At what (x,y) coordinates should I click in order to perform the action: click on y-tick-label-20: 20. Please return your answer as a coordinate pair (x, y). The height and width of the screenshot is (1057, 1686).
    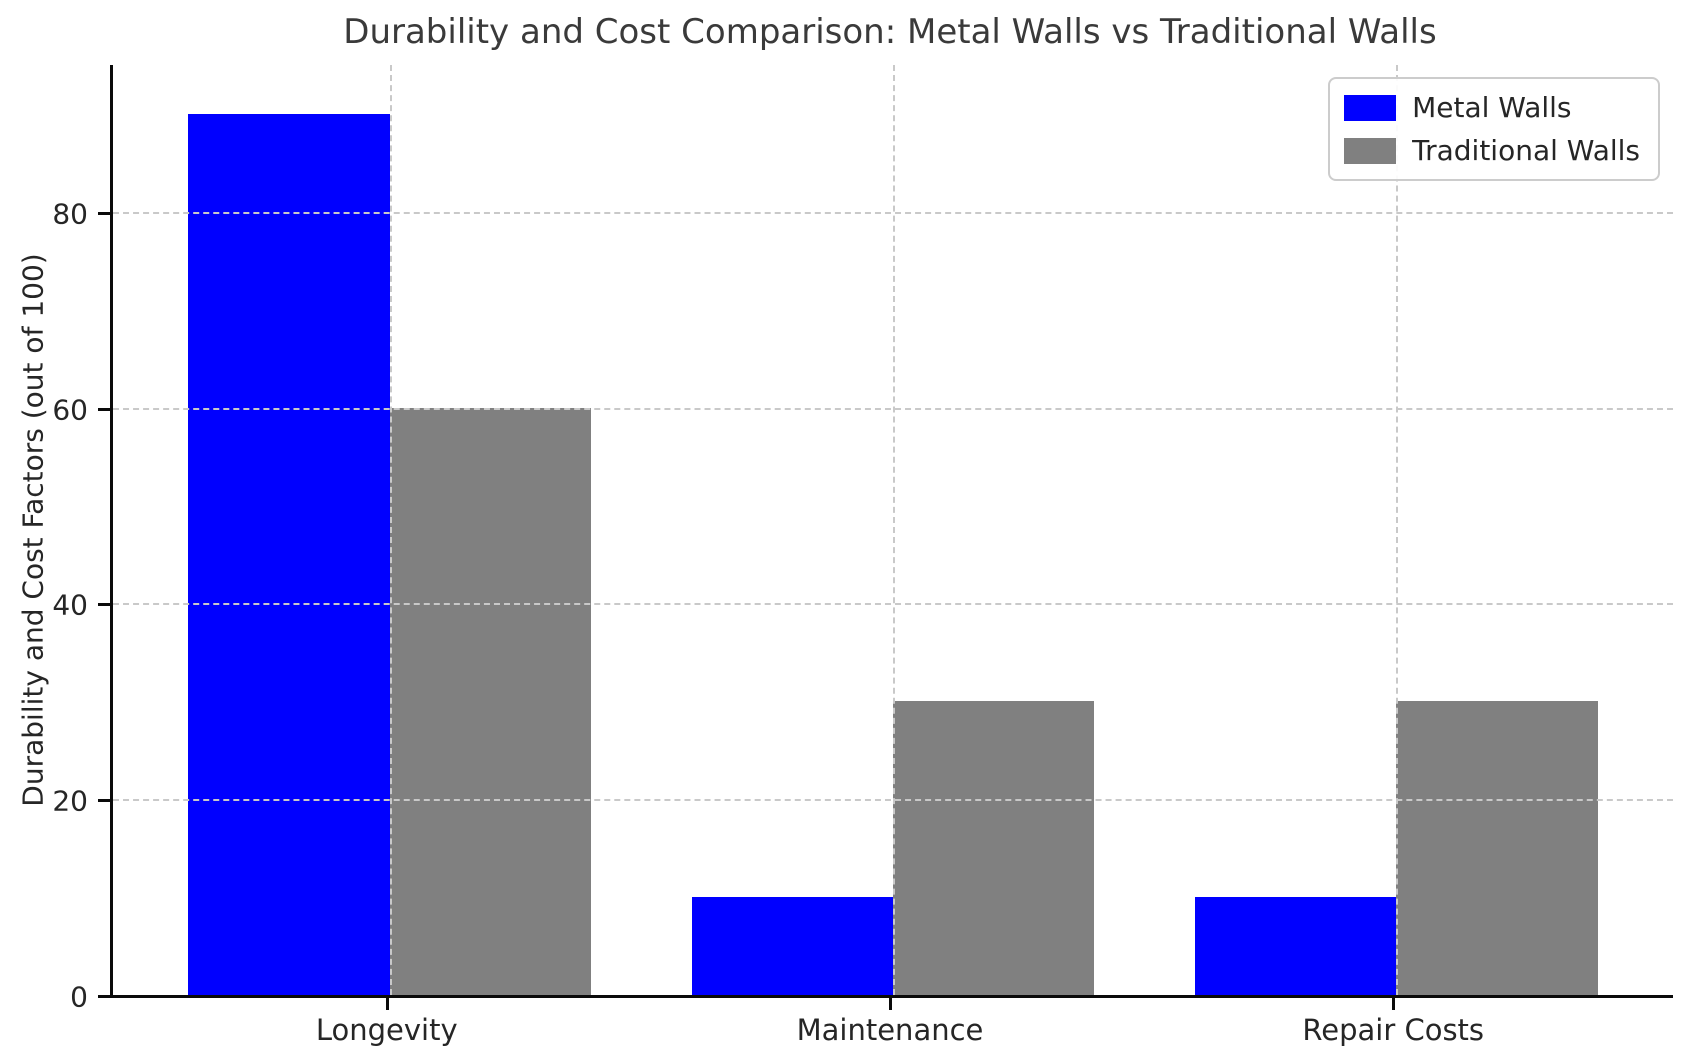
    Looking at the image, I should click on (70, 801).